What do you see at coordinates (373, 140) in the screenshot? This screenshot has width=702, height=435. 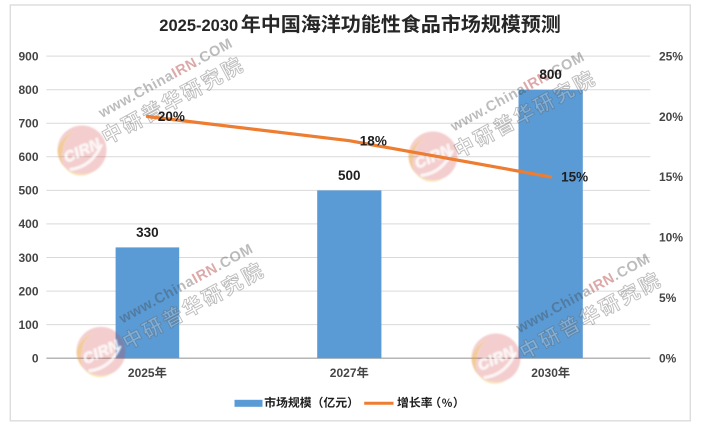 I see `svg-text: 18%` at bounding box center [373, 140].